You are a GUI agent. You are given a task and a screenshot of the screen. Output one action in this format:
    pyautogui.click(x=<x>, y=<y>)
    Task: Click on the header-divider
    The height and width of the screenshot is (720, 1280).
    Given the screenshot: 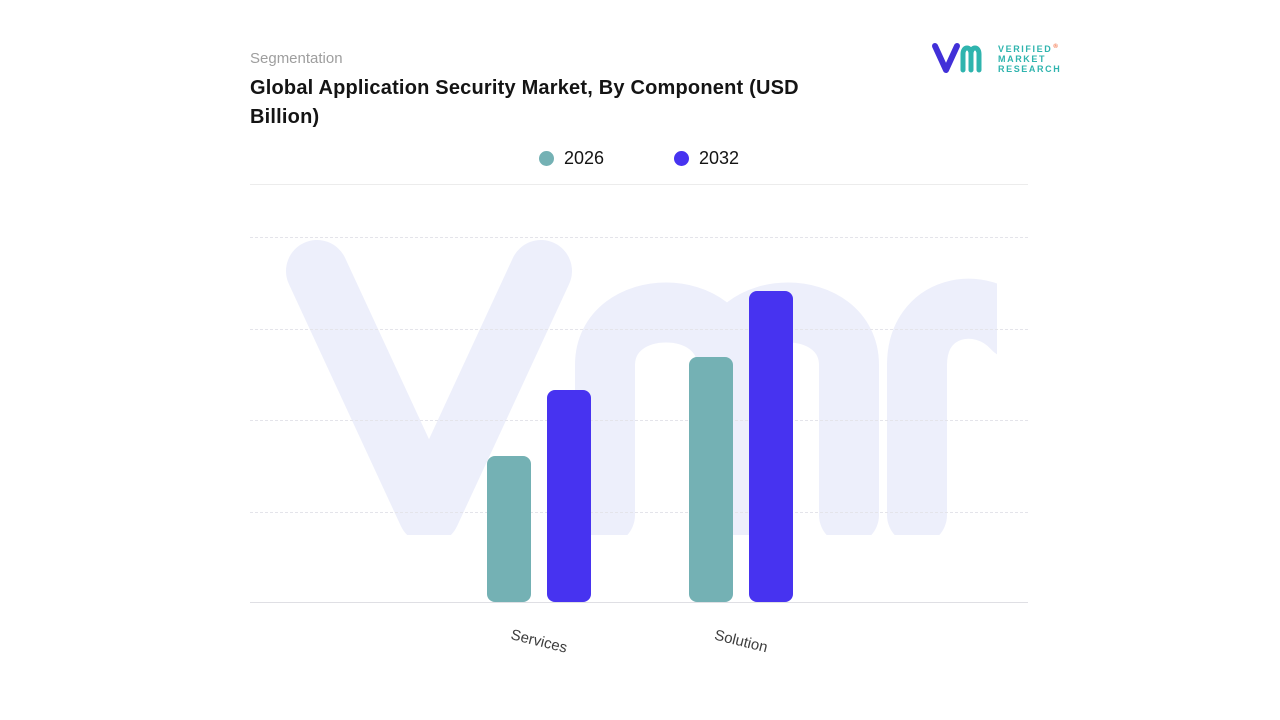 What is the action you would take?
    pyautogui.click(x=639, y=184)
    